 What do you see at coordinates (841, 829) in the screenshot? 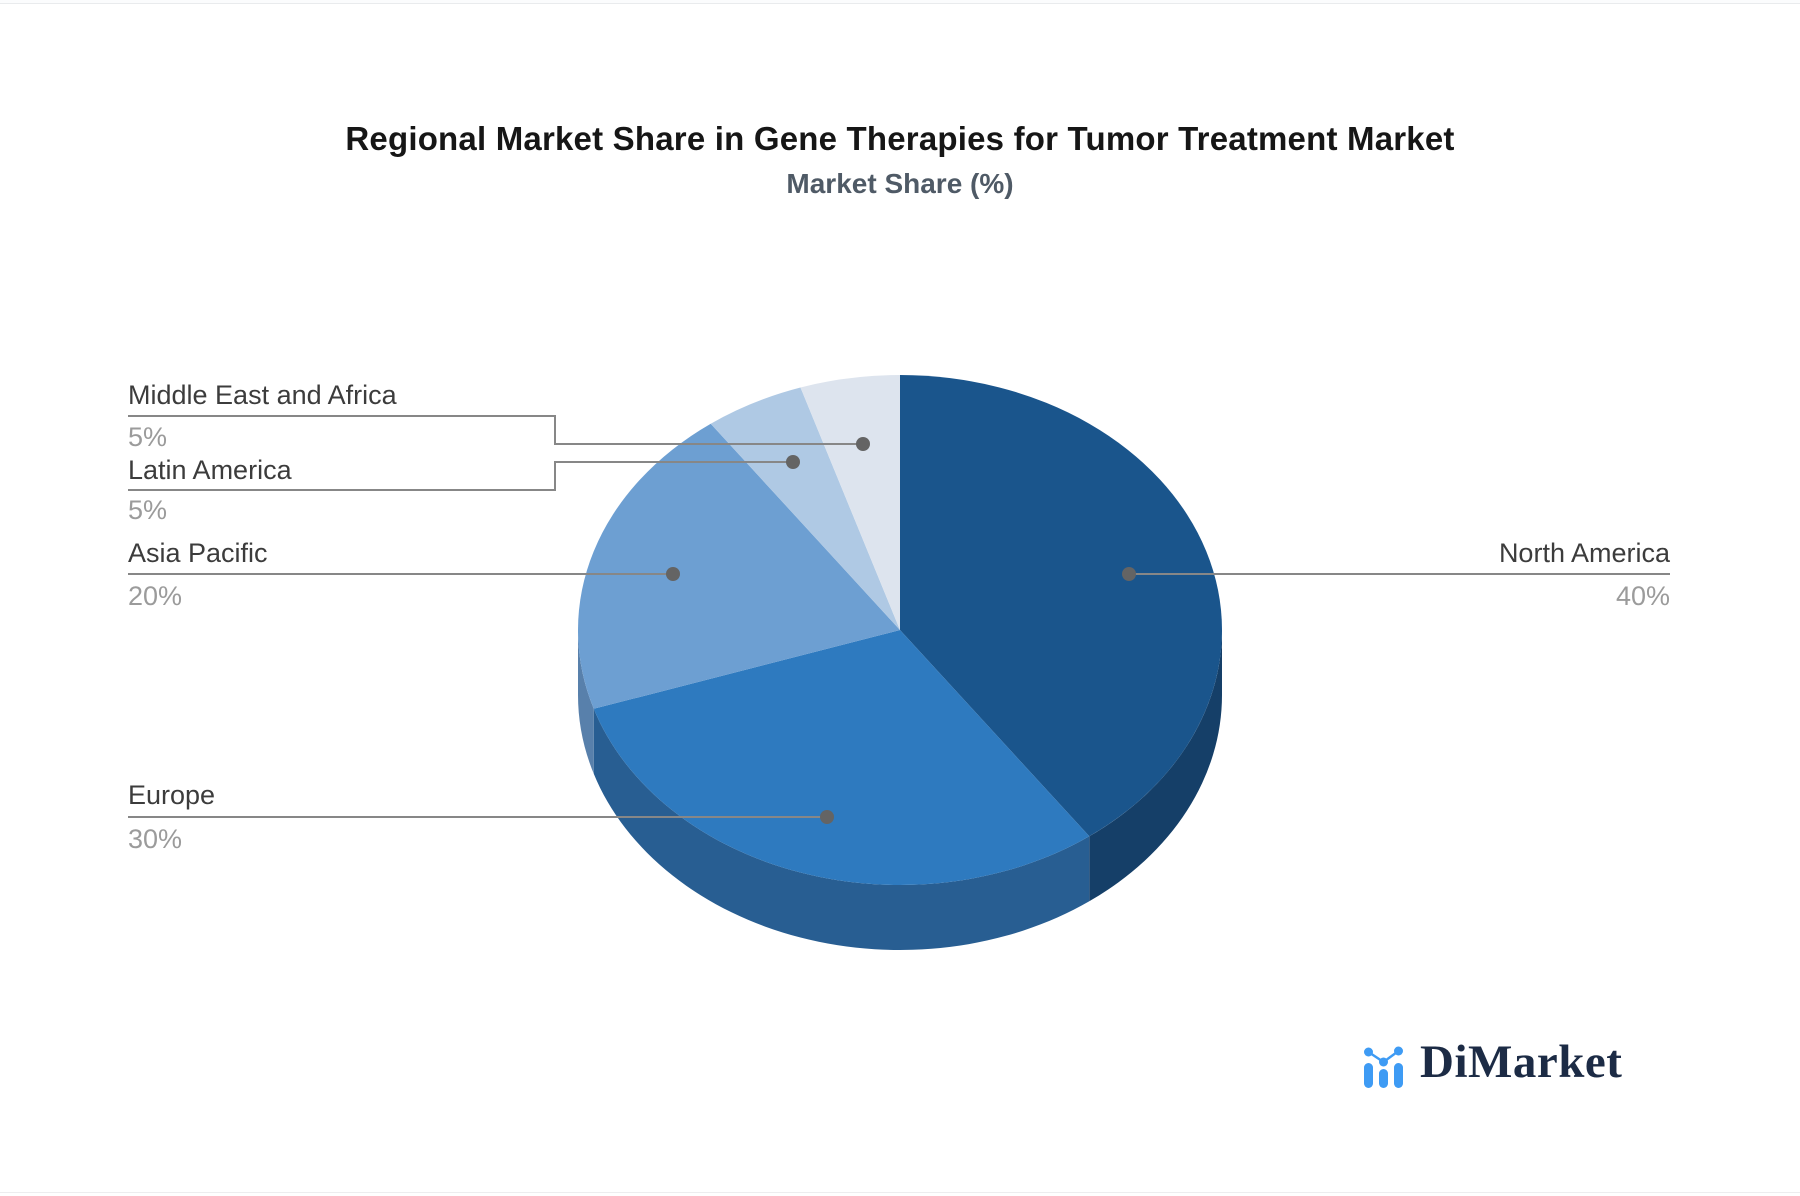
I see `pie-slice-side-europe` at bounding box center [841, 829].